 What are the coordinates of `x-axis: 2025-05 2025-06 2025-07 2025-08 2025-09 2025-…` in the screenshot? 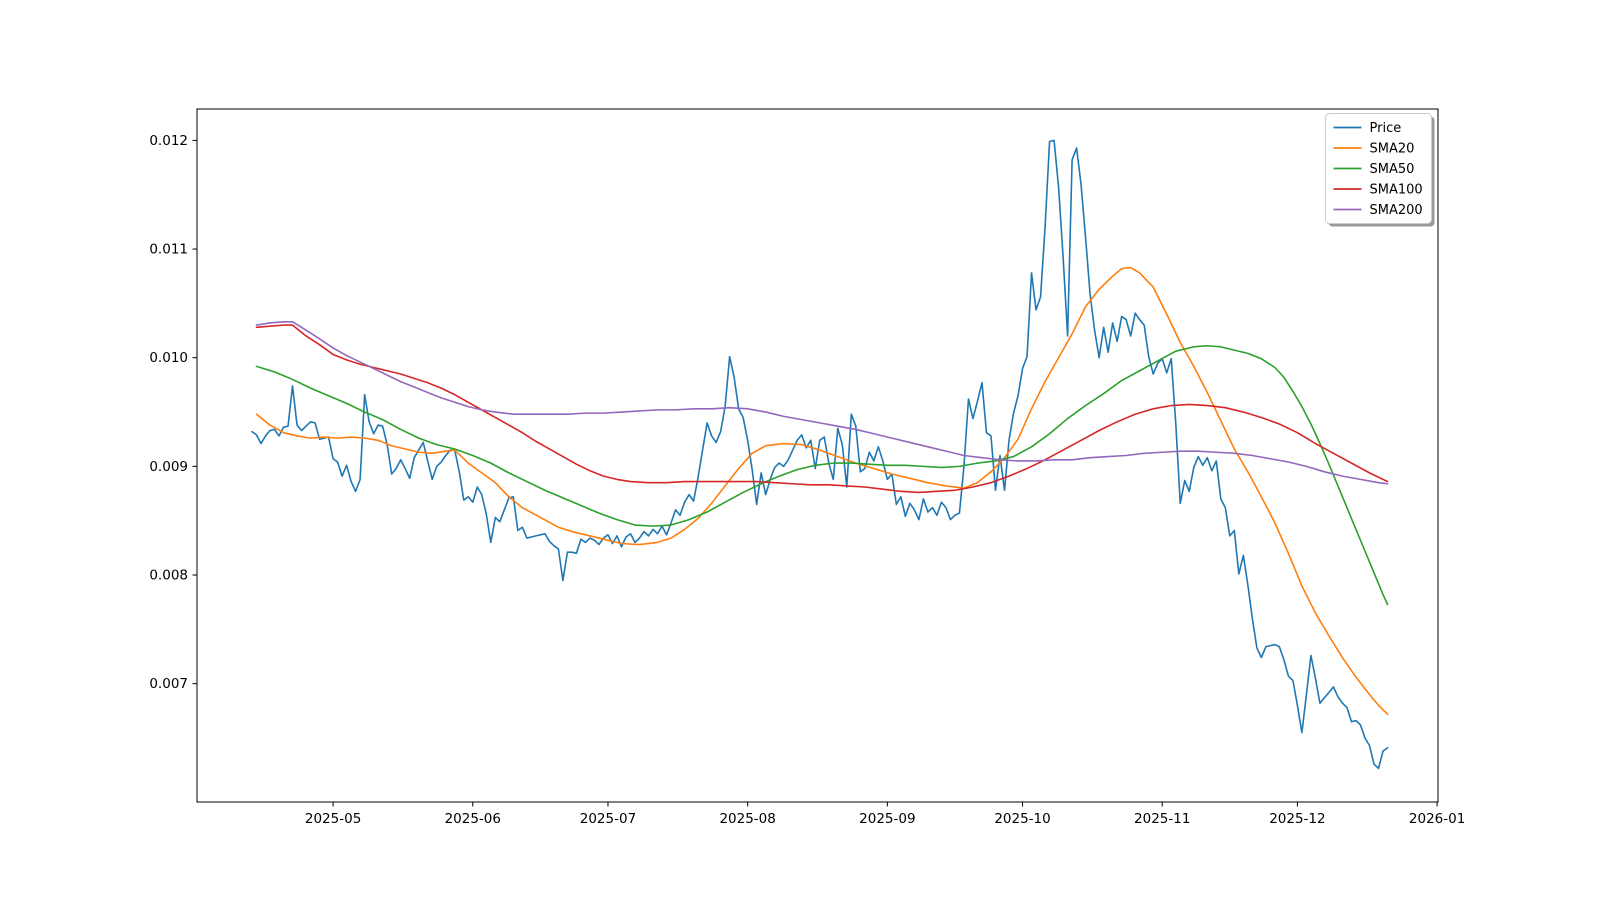 It's located at (885, 814).